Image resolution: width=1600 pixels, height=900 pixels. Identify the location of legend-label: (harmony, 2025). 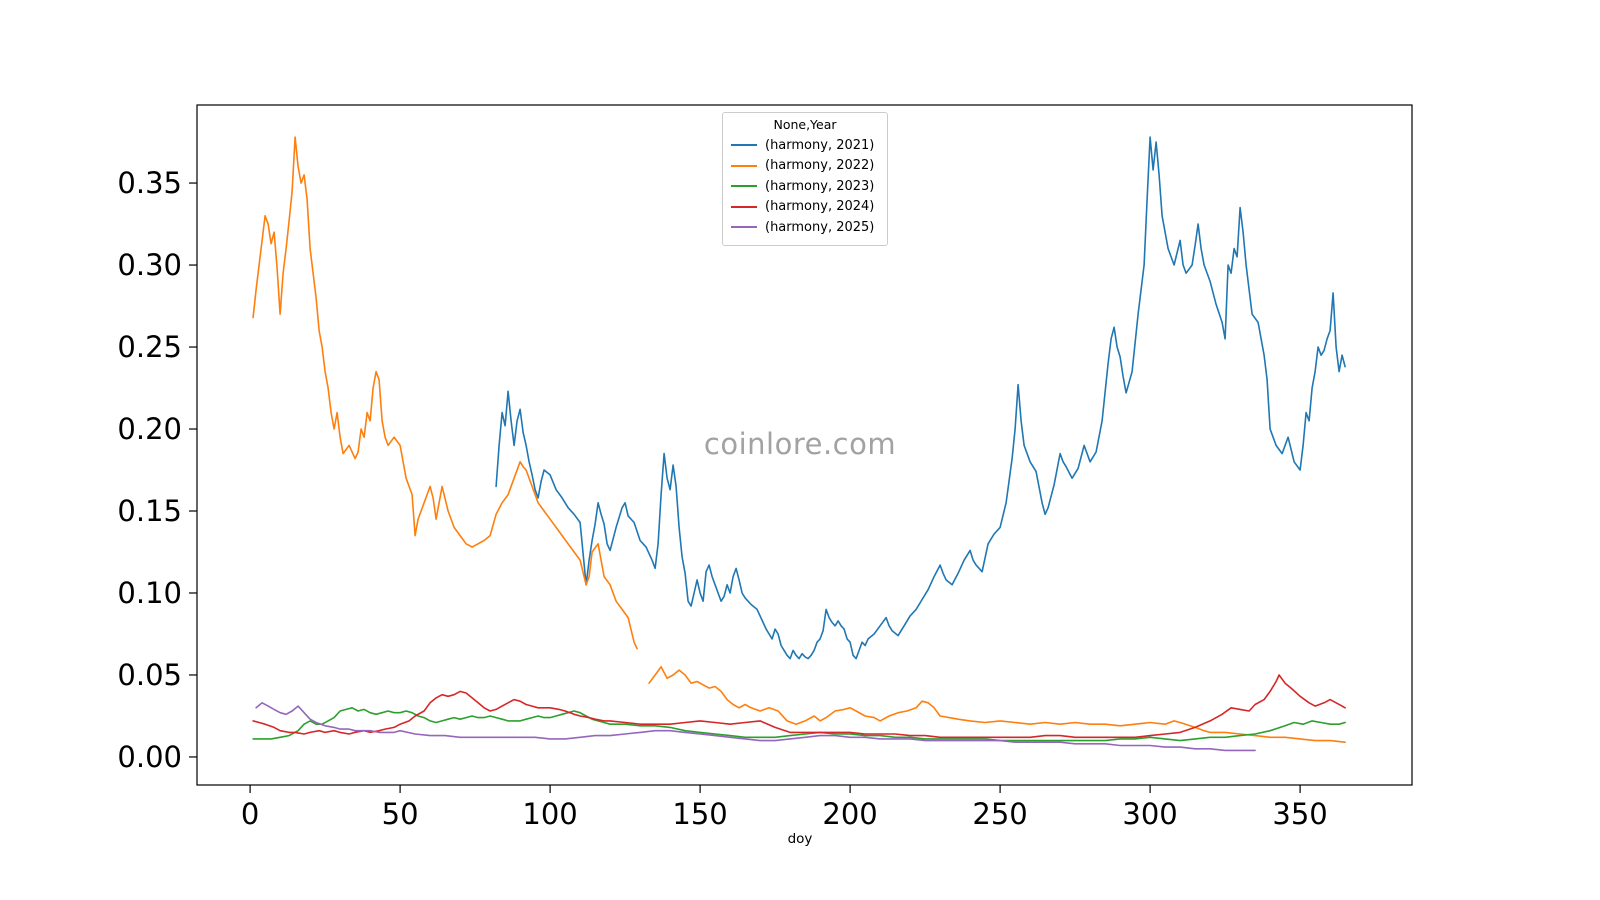
(820, 227).